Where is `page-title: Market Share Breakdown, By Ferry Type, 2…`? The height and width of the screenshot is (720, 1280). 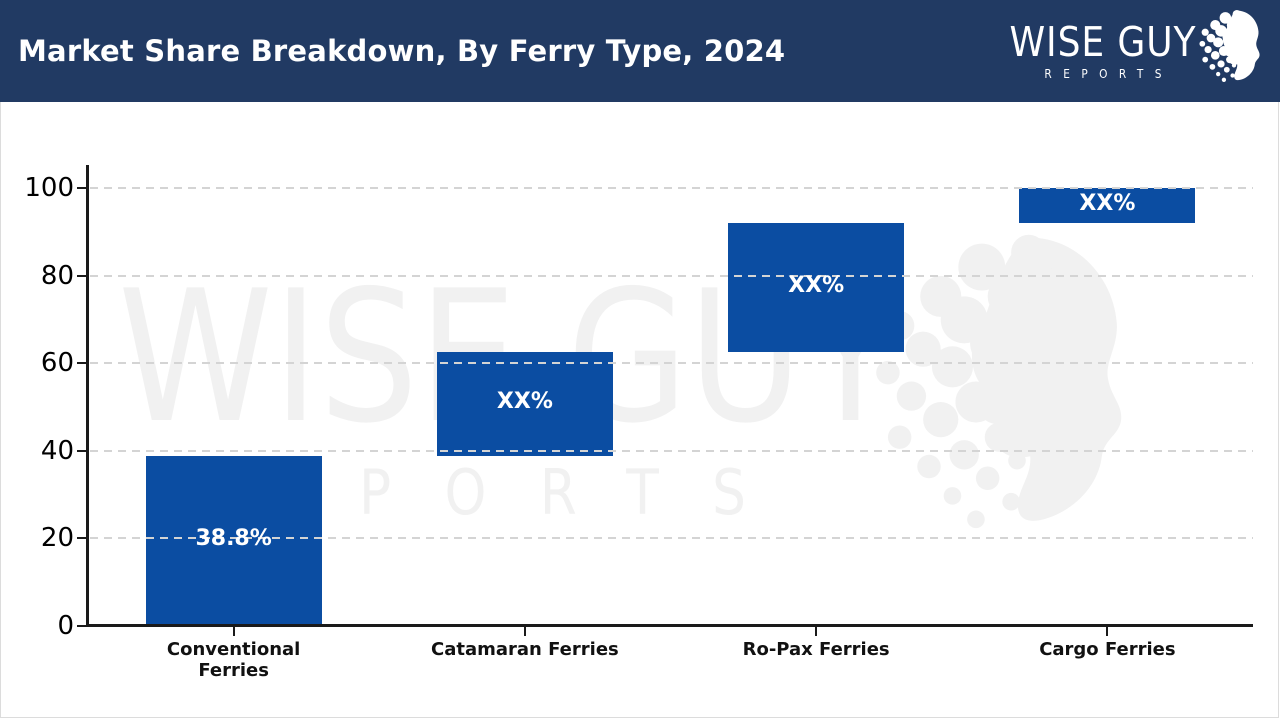
page-title: Market Share Breakdown, By Ferry Type, 2… is located at coordinates (402, 51).